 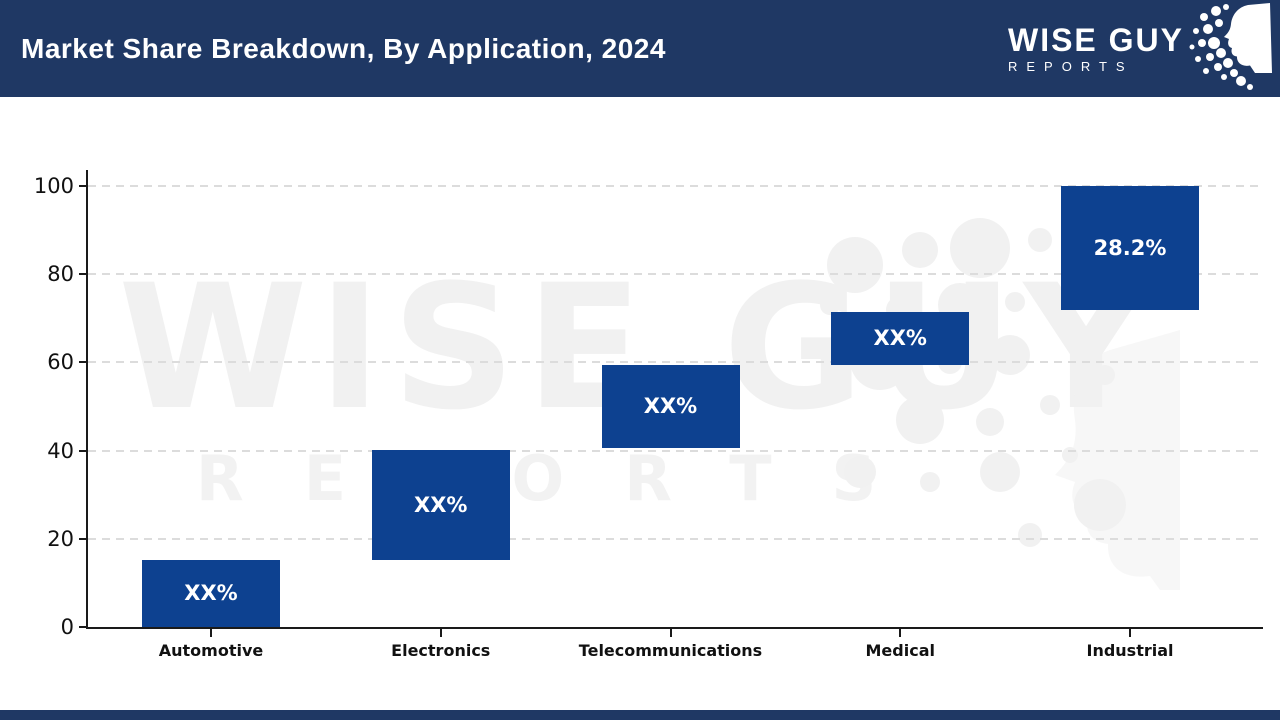 I want to click on gridline-y20, so click(x=675, y=538).